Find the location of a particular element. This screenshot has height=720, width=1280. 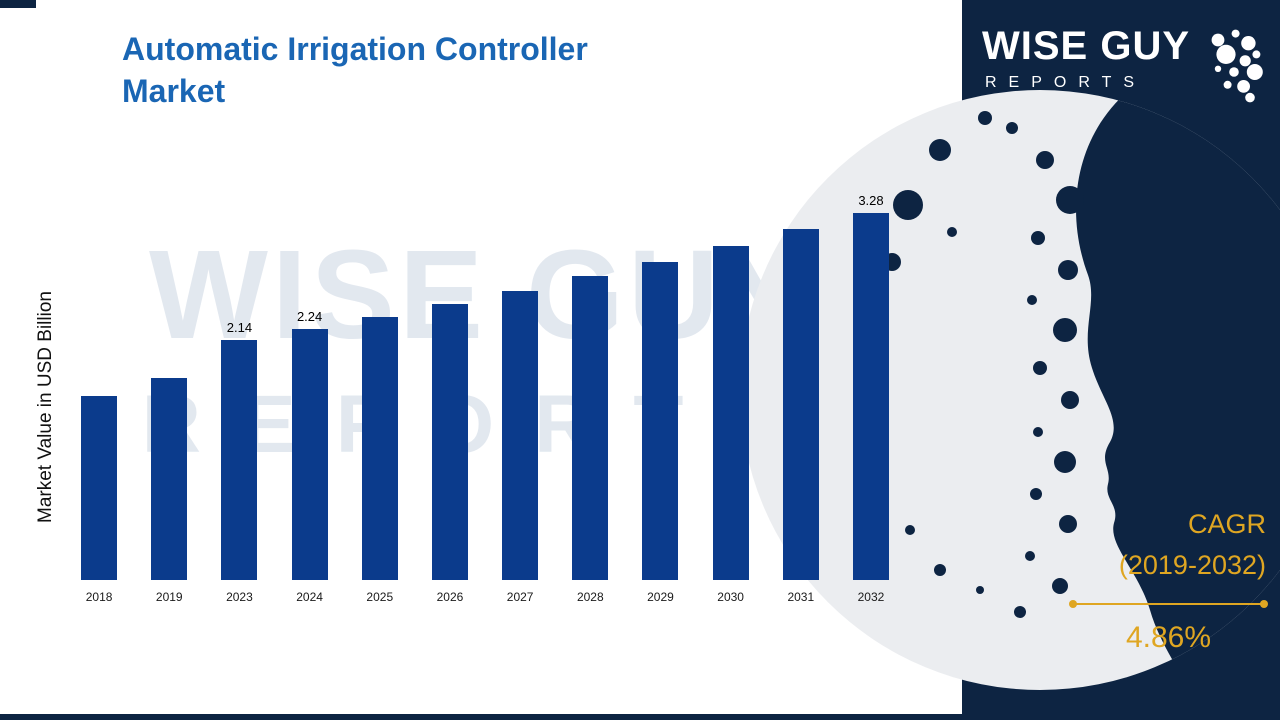

page-title: Automatic Irrigation Controller Market is located at coordinates (472, 70).